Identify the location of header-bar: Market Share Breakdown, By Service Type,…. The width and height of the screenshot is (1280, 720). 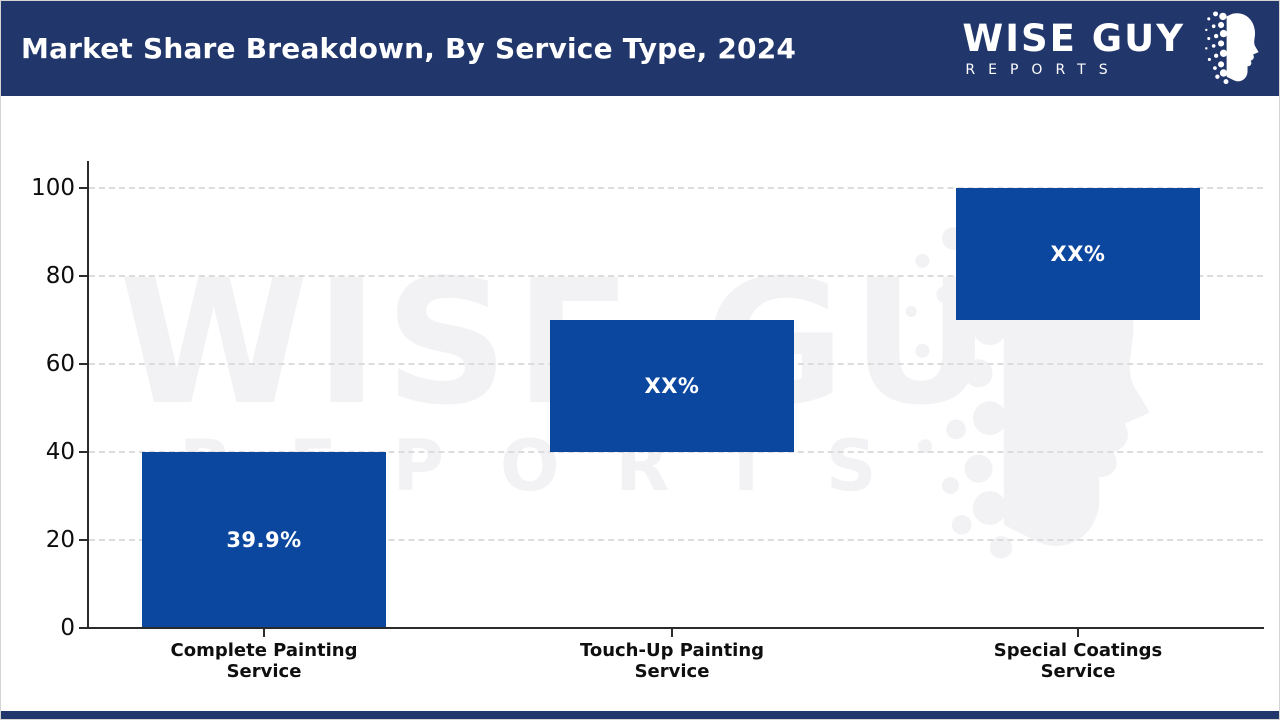
(640, 48).